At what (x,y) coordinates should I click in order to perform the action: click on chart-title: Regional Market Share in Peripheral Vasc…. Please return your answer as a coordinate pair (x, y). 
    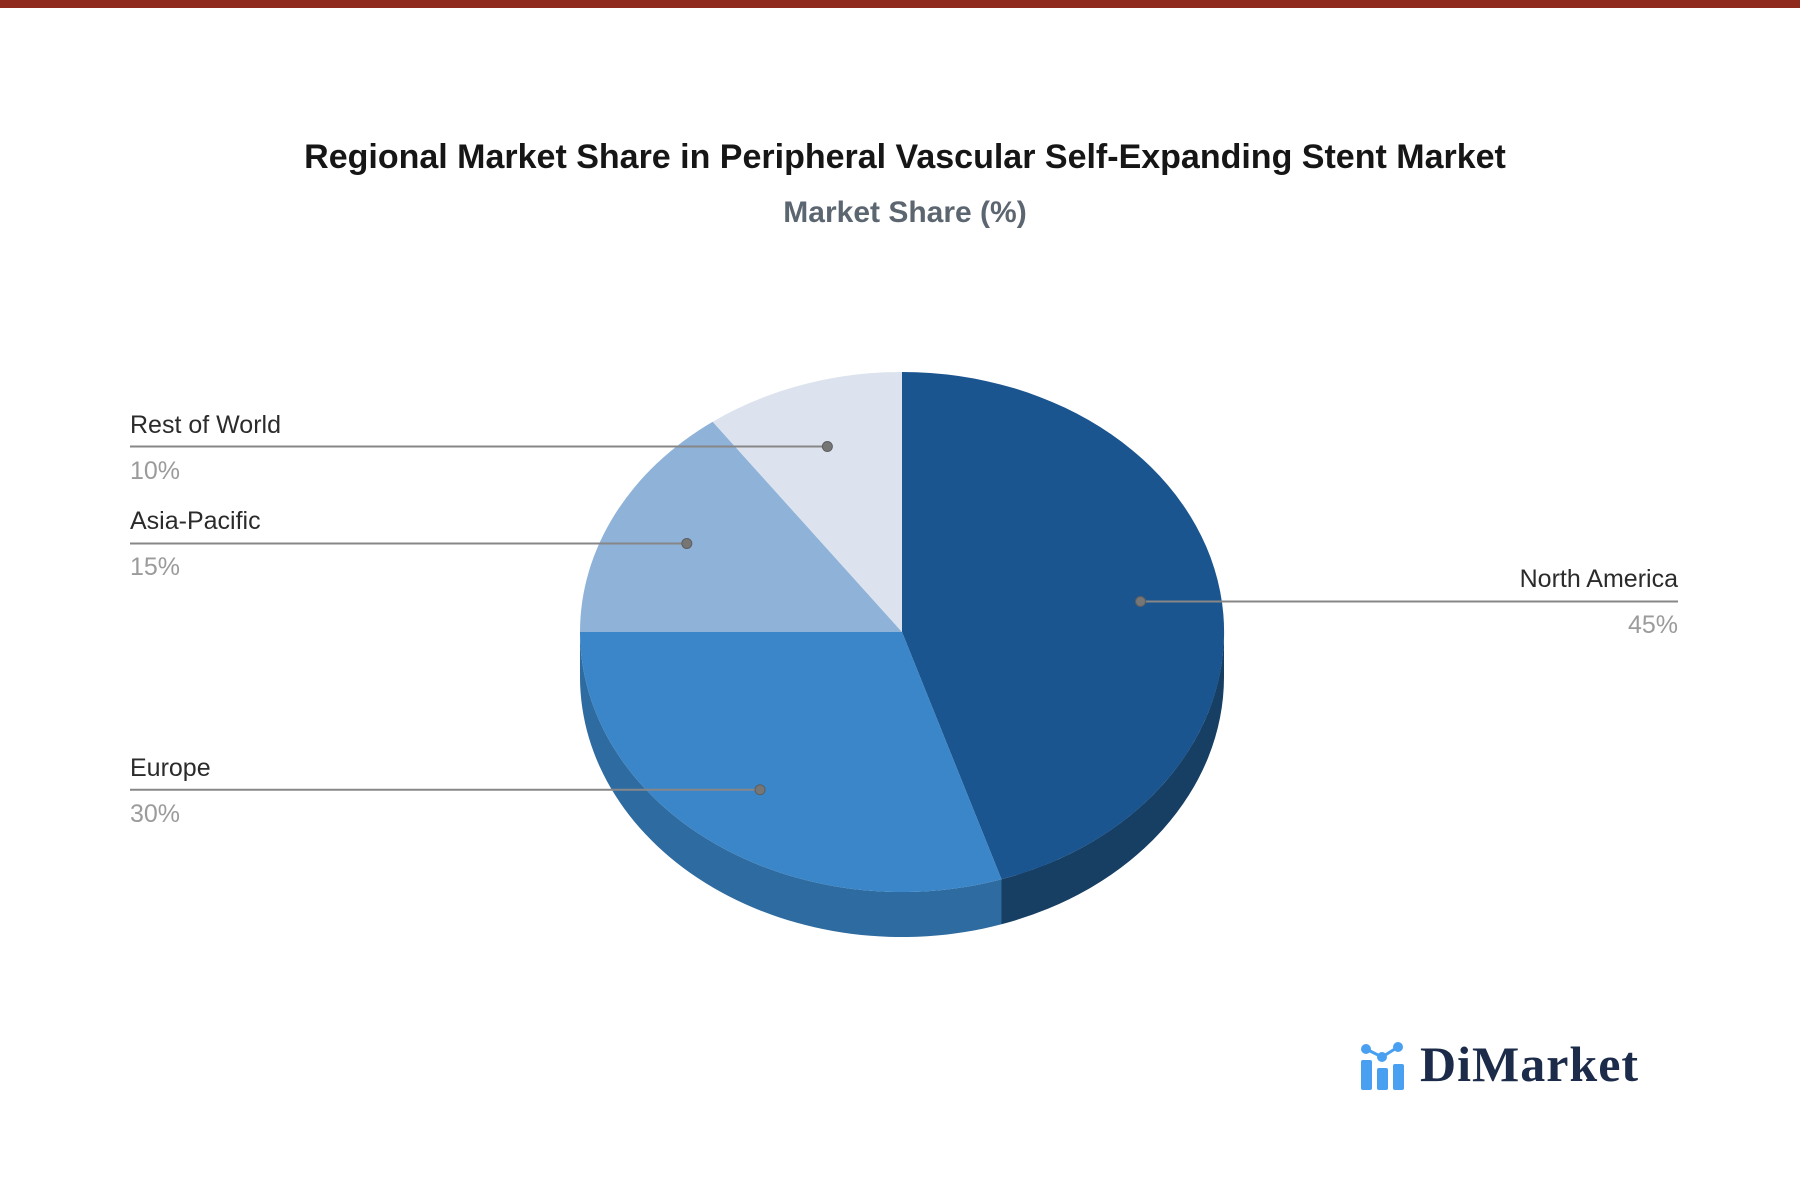
    Looking at the image, I should click on (905, 157).